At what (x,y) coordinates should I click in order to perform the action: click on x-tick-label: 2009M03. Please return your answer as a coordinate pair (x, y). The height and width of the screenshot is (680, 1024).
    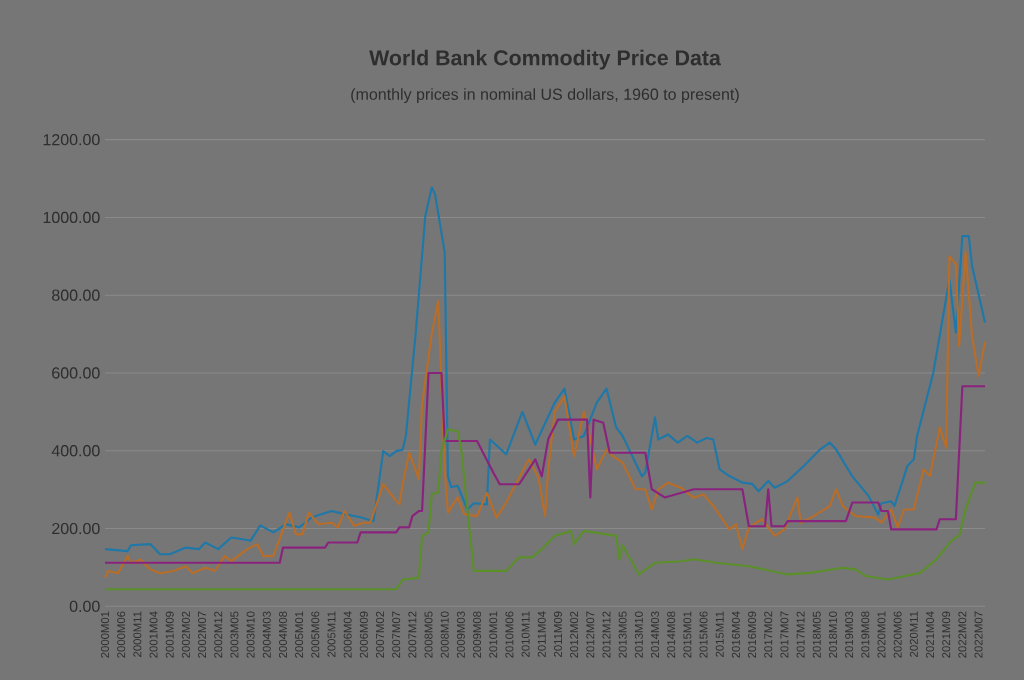
    Looking at the image, I should click on (460, 634).